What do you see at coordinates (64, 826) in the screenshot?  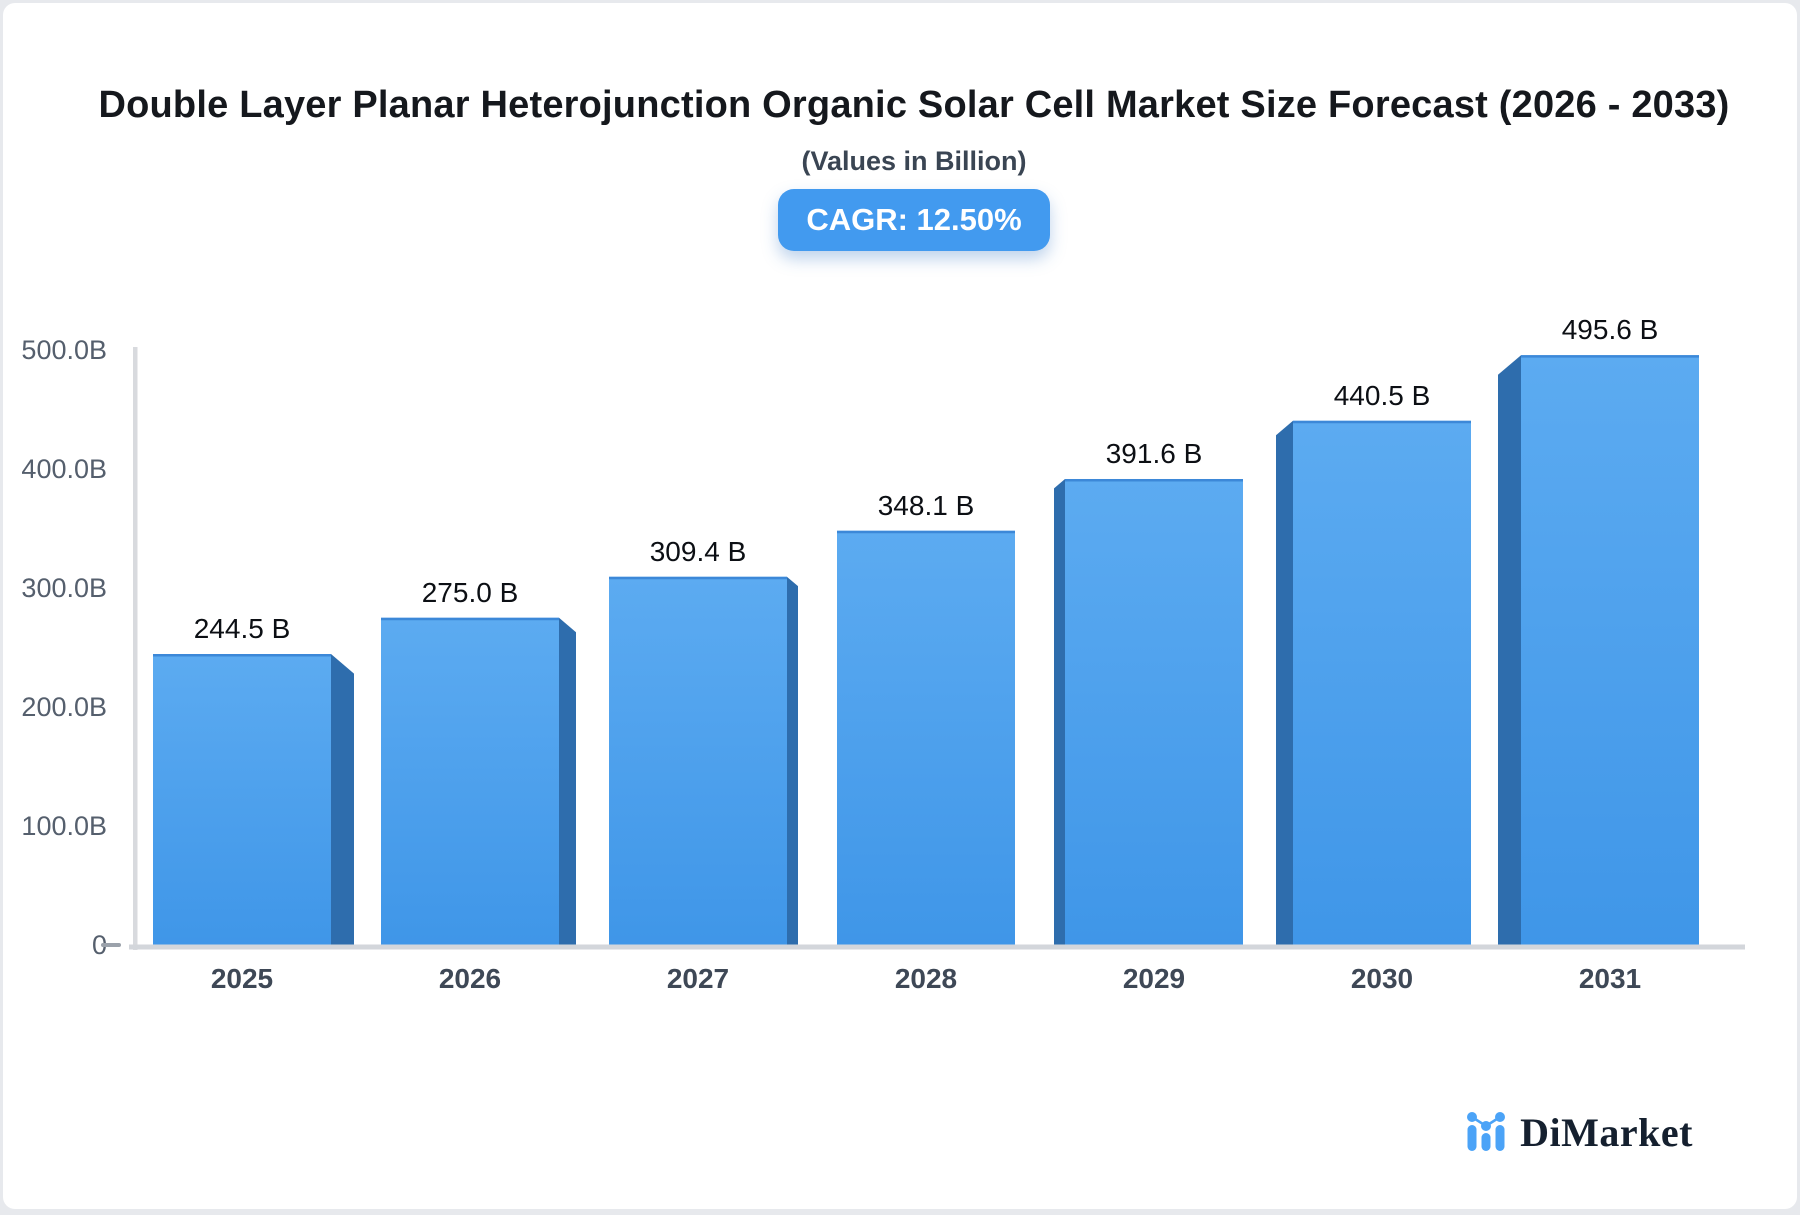 I see `y-tick-label: 100.0B` at bounding box center [64, 826].